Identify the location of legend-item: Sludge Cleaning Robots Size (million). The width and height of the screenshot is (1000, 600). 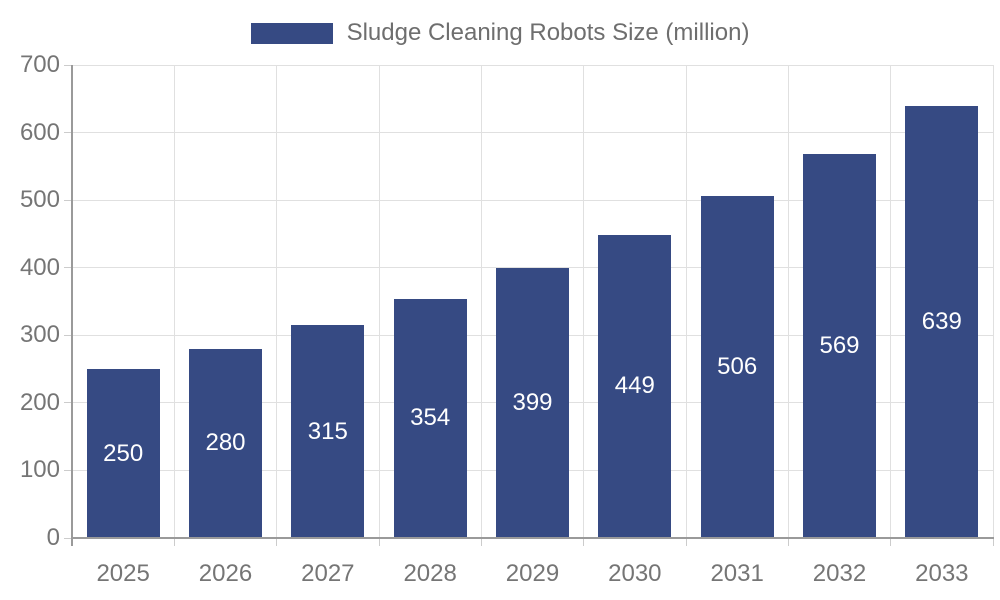
(500, 33).